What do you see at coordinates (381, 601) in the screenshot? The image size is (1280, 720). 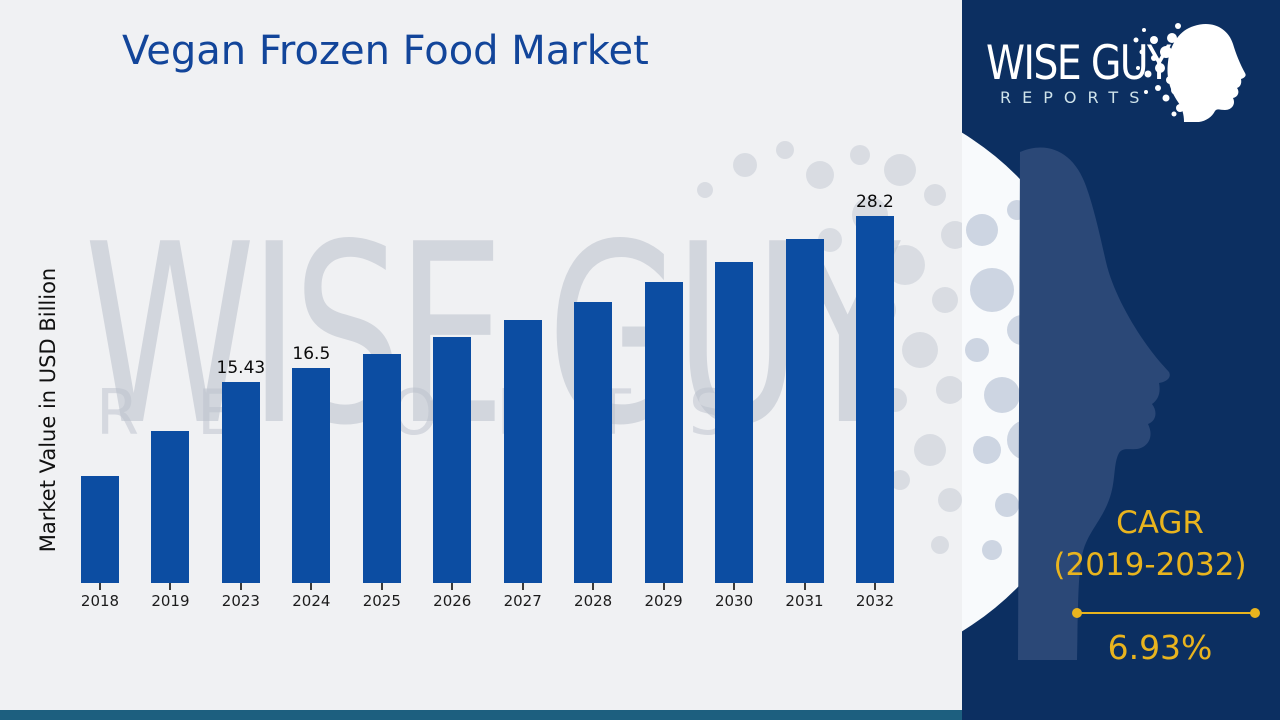 I see `x-tick-label-2025: 2025` at bounding box center [381, 601].